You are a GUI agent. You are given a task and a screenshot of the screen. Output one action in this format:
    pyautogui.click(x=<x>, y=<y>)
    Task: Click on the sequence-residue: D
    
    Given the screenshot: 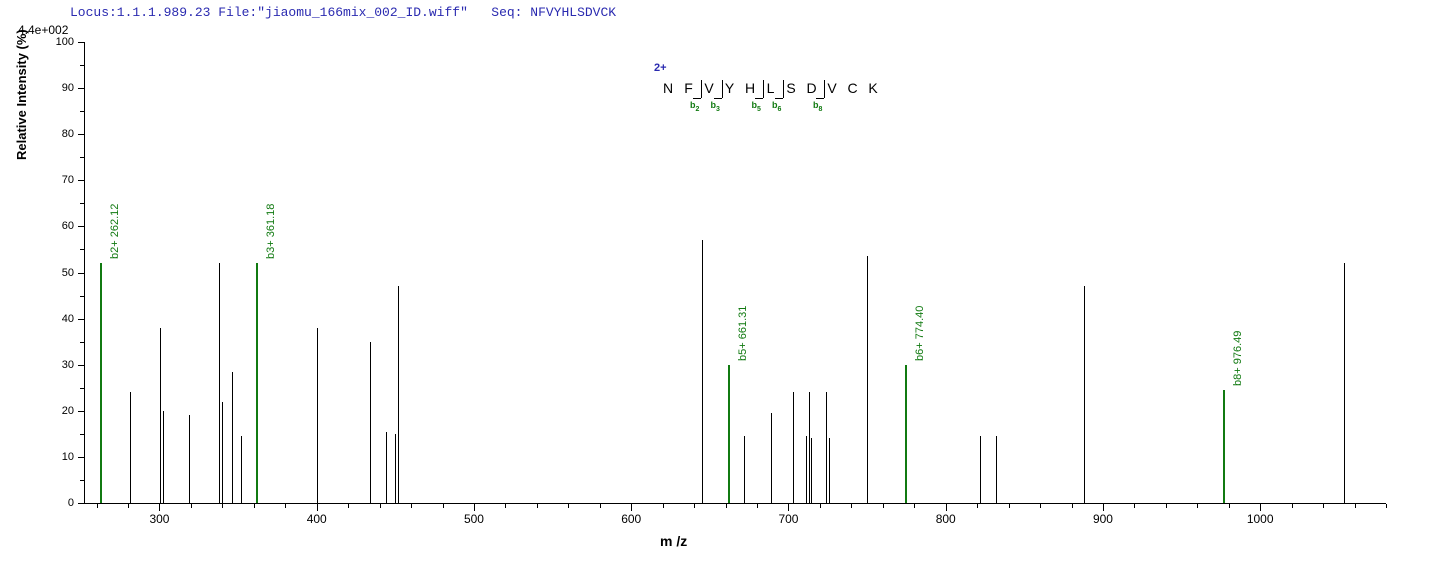 What is the action you would take?
    pyautogui.click(x=811, y=88)
    